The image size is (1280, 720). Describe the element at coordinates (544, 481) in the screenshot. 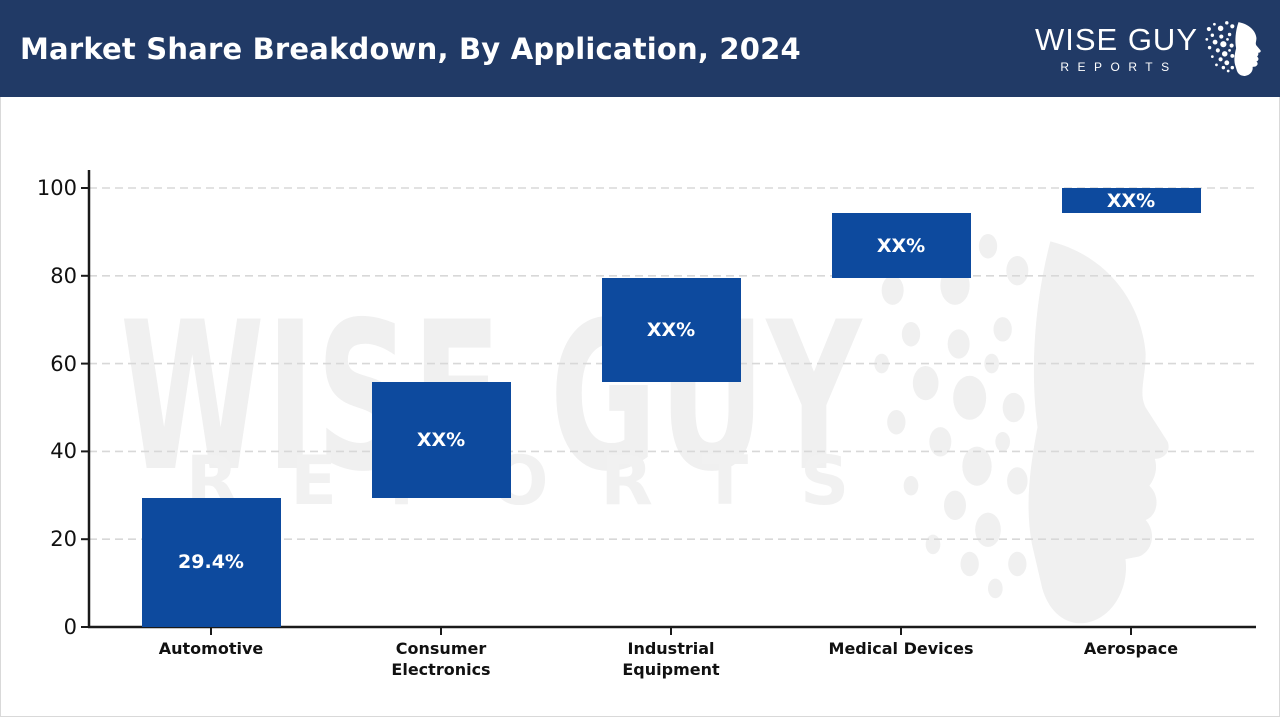

I see `watermark-subtext: REPORTS` at that location.